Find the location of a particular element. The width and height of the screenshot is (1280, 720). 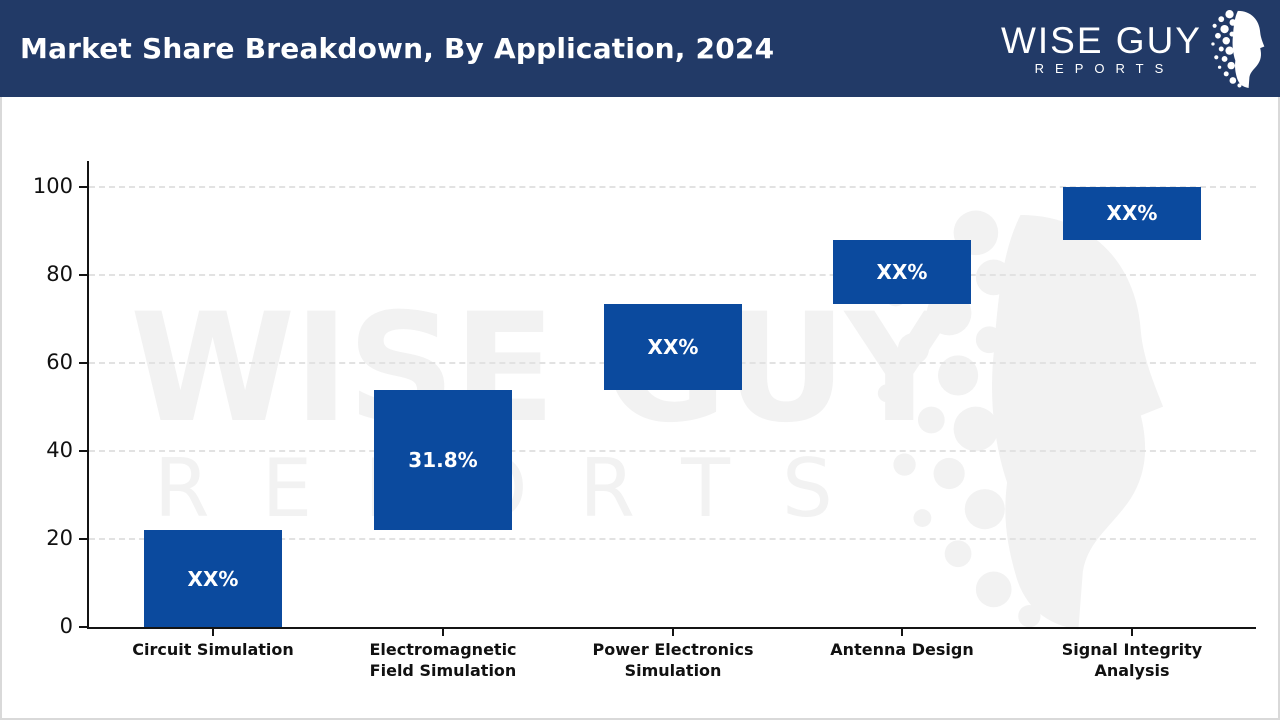

bar-label-circuit-simulation: XX% is located at coordinates (213, 578).